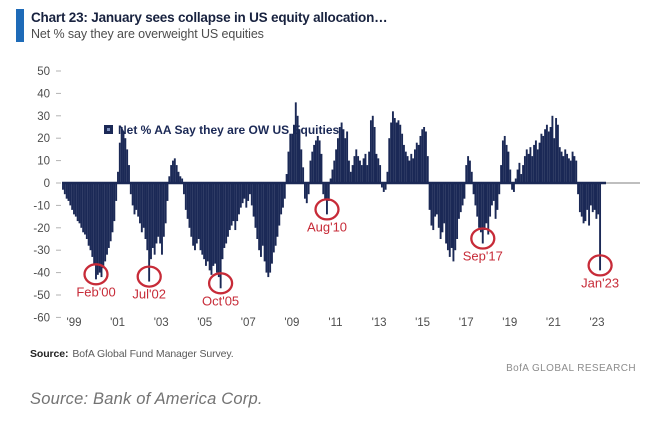 The height and width of the screenshot is (426, 672). I want to click on chart-source-line: Source: BofA Global Fund Manager Survey., so click(132, 354).